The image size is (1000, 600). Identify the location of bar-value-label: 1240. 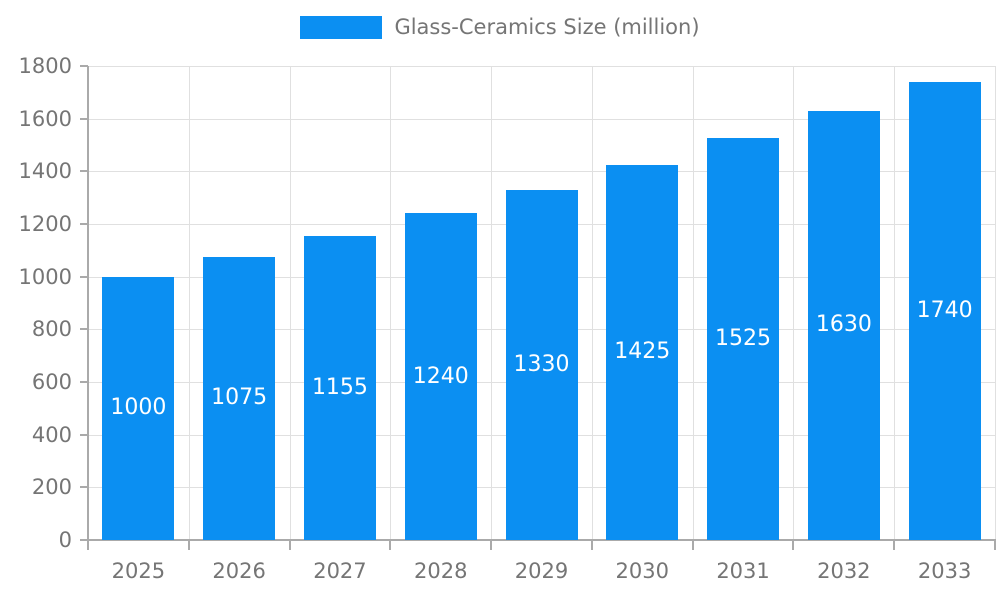
(440, 376).